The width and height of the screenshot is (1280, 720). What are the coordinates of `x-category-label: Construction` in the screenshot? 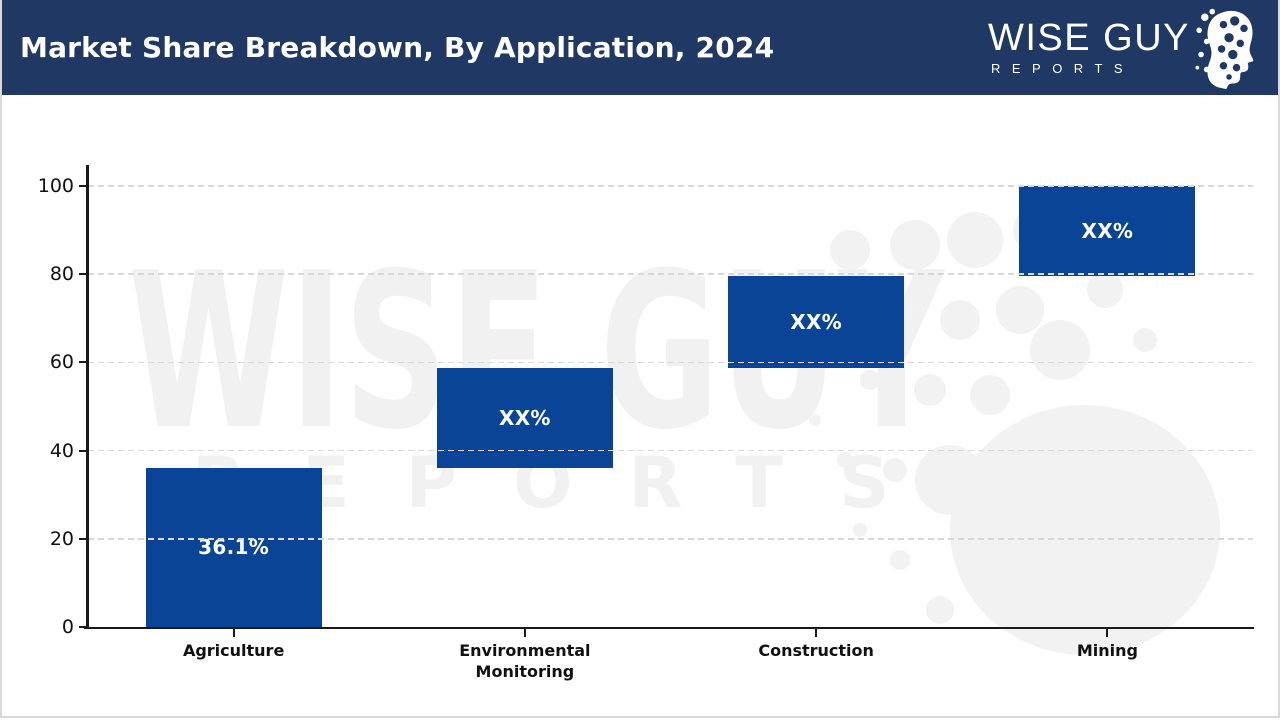 It's located at (816, 650).